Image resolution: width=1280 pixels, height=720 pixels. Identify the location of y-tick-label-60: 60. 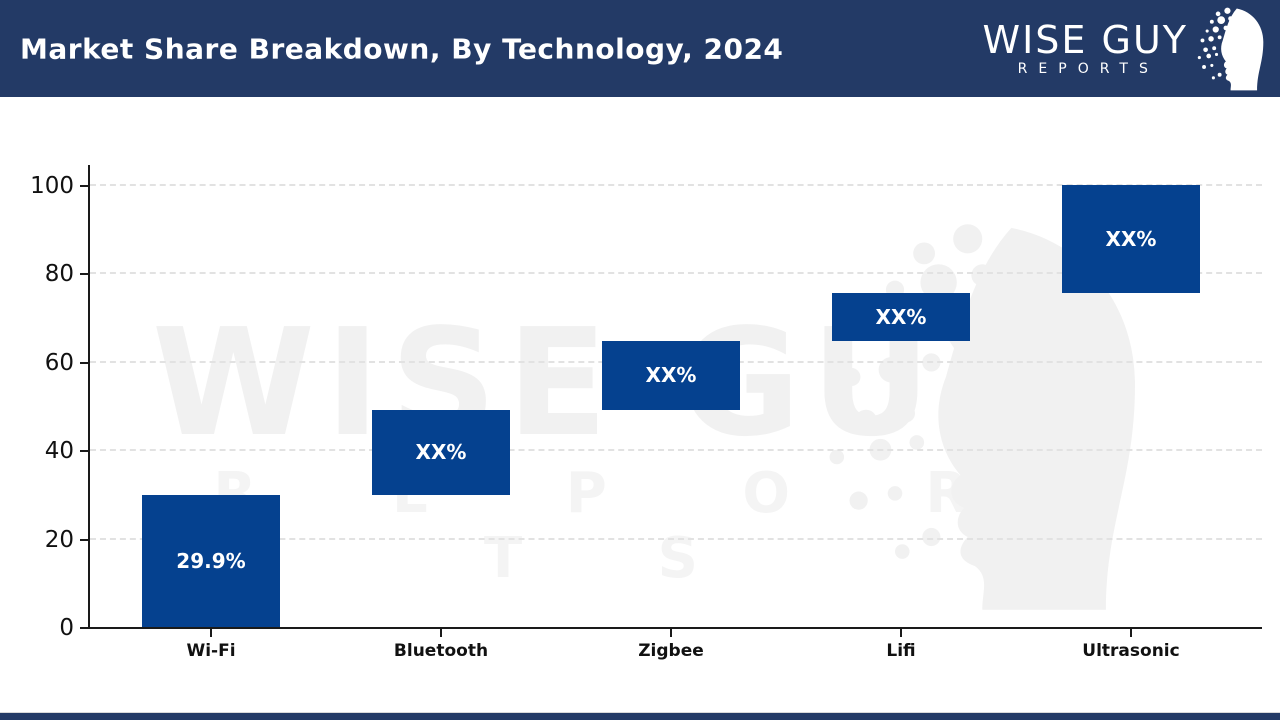
(59, 362).